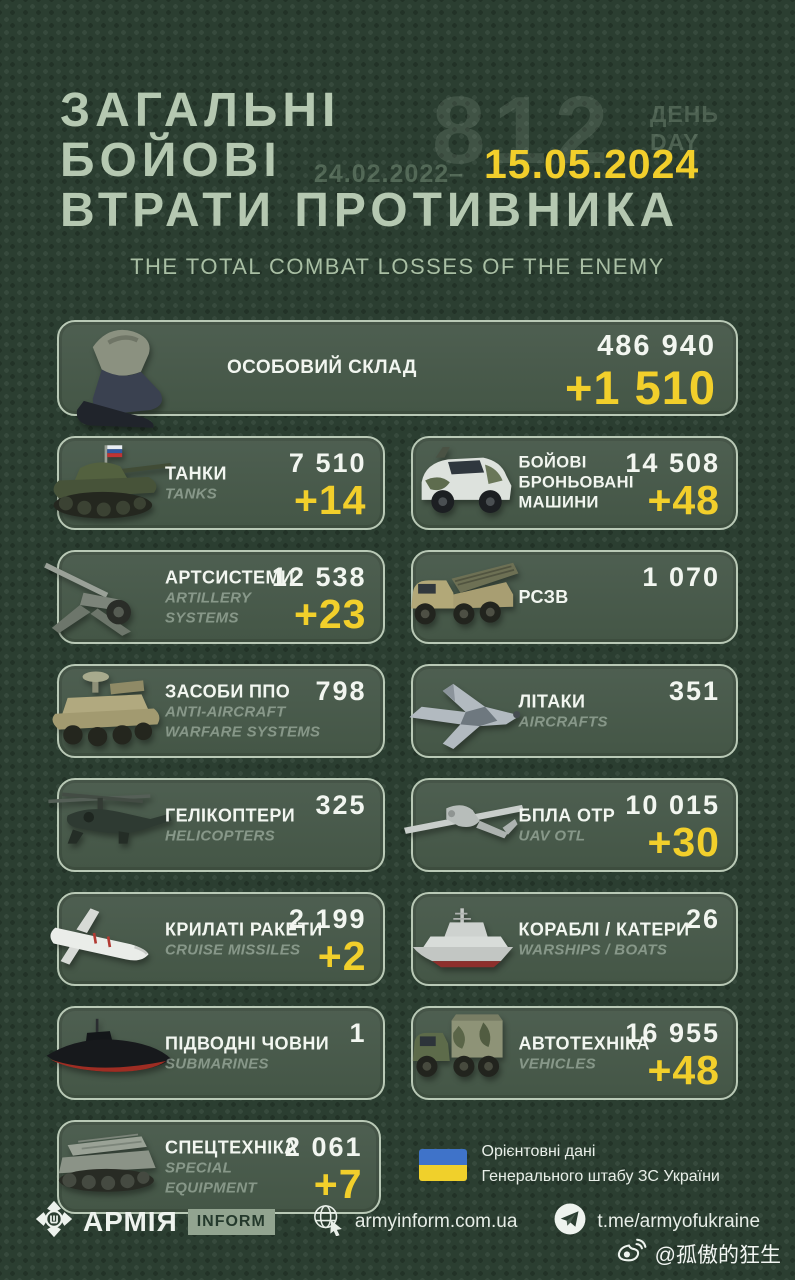 The height and width of the screenshot is (1280, 795). I want to click on website-url: armyinform.com.ua, so click(436, 1221).